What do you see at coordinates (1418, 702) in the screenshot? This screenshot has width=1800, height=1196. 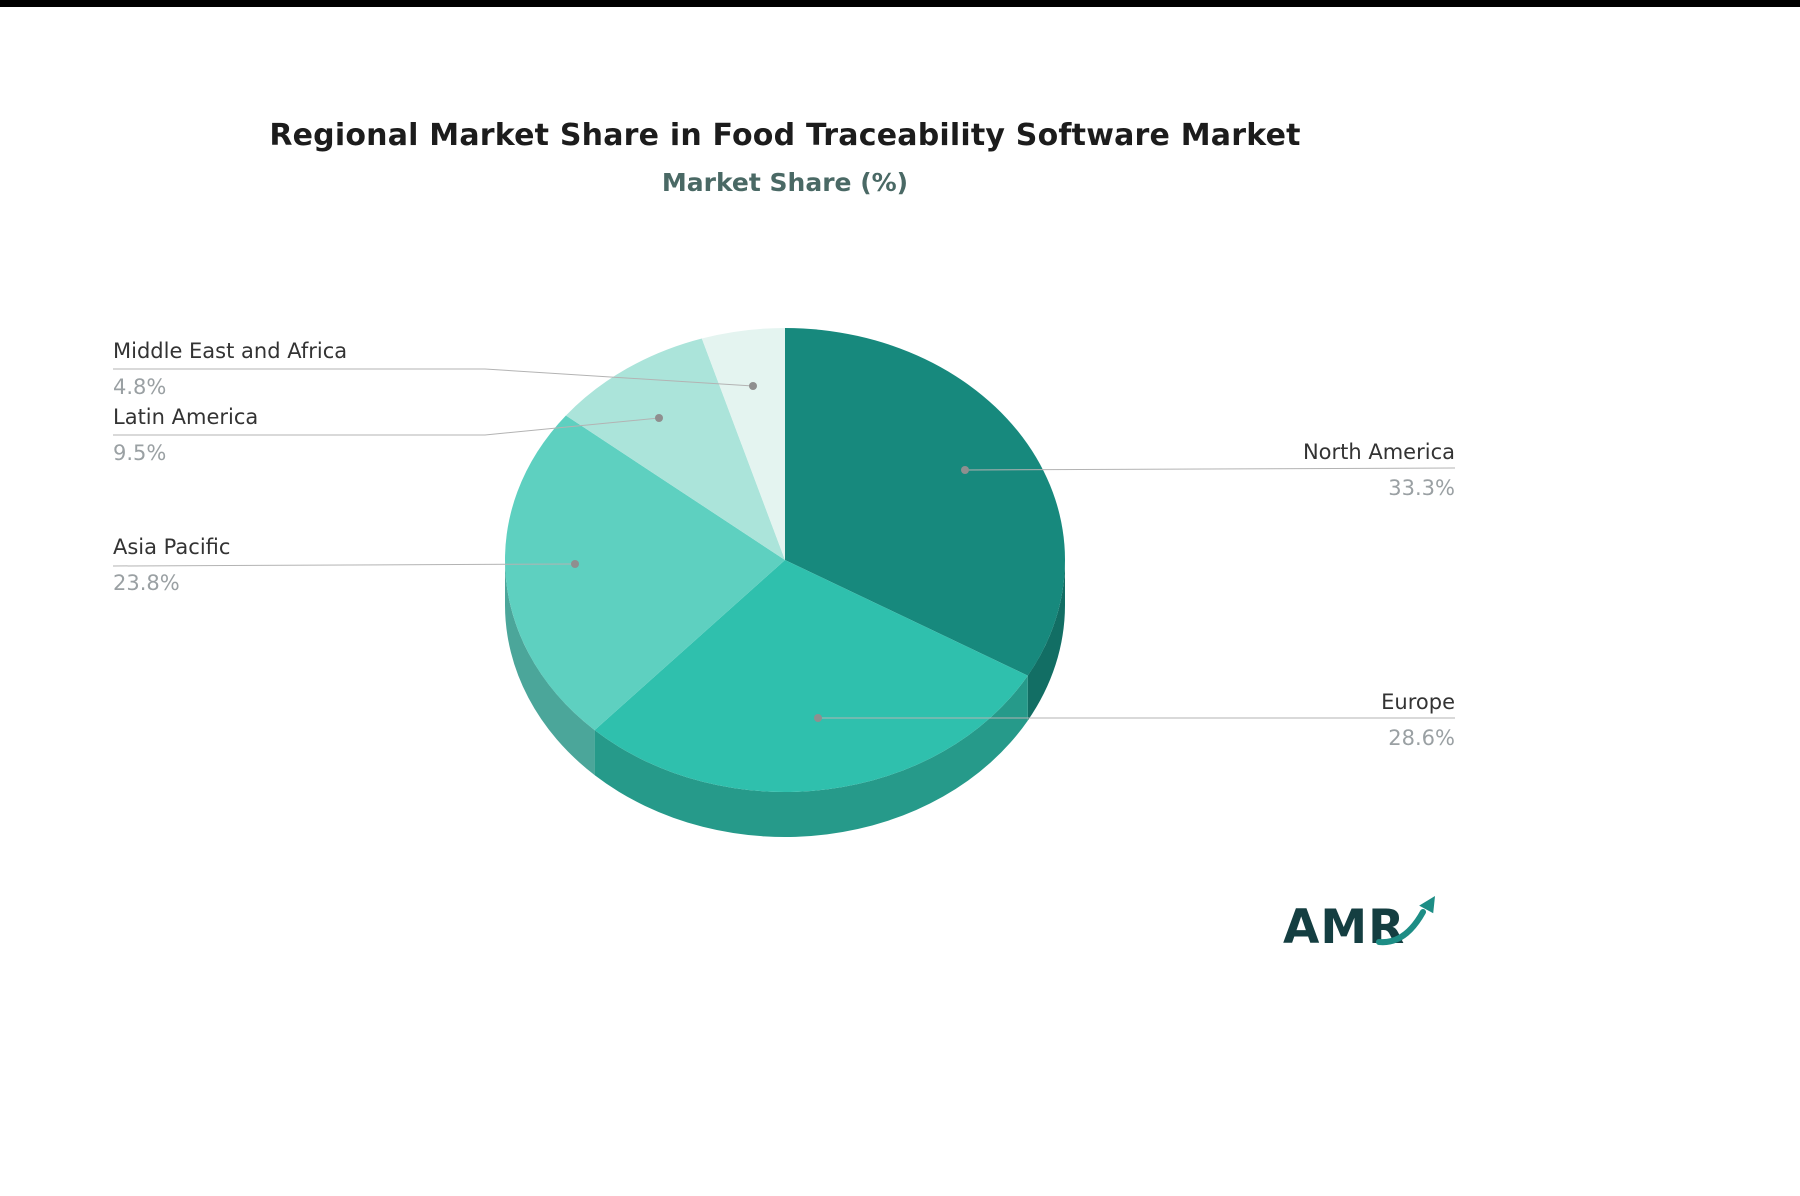 I see `slice-label-europe: Europe` at bounding box center [1418, 702].